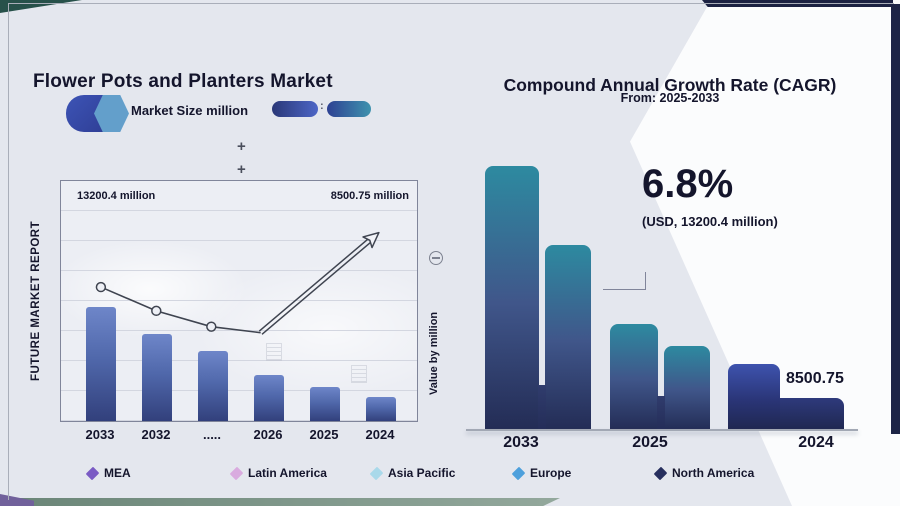 The height and width of the screenshot is (506, 900). I want to click on bar-2033, so click(101, 364).